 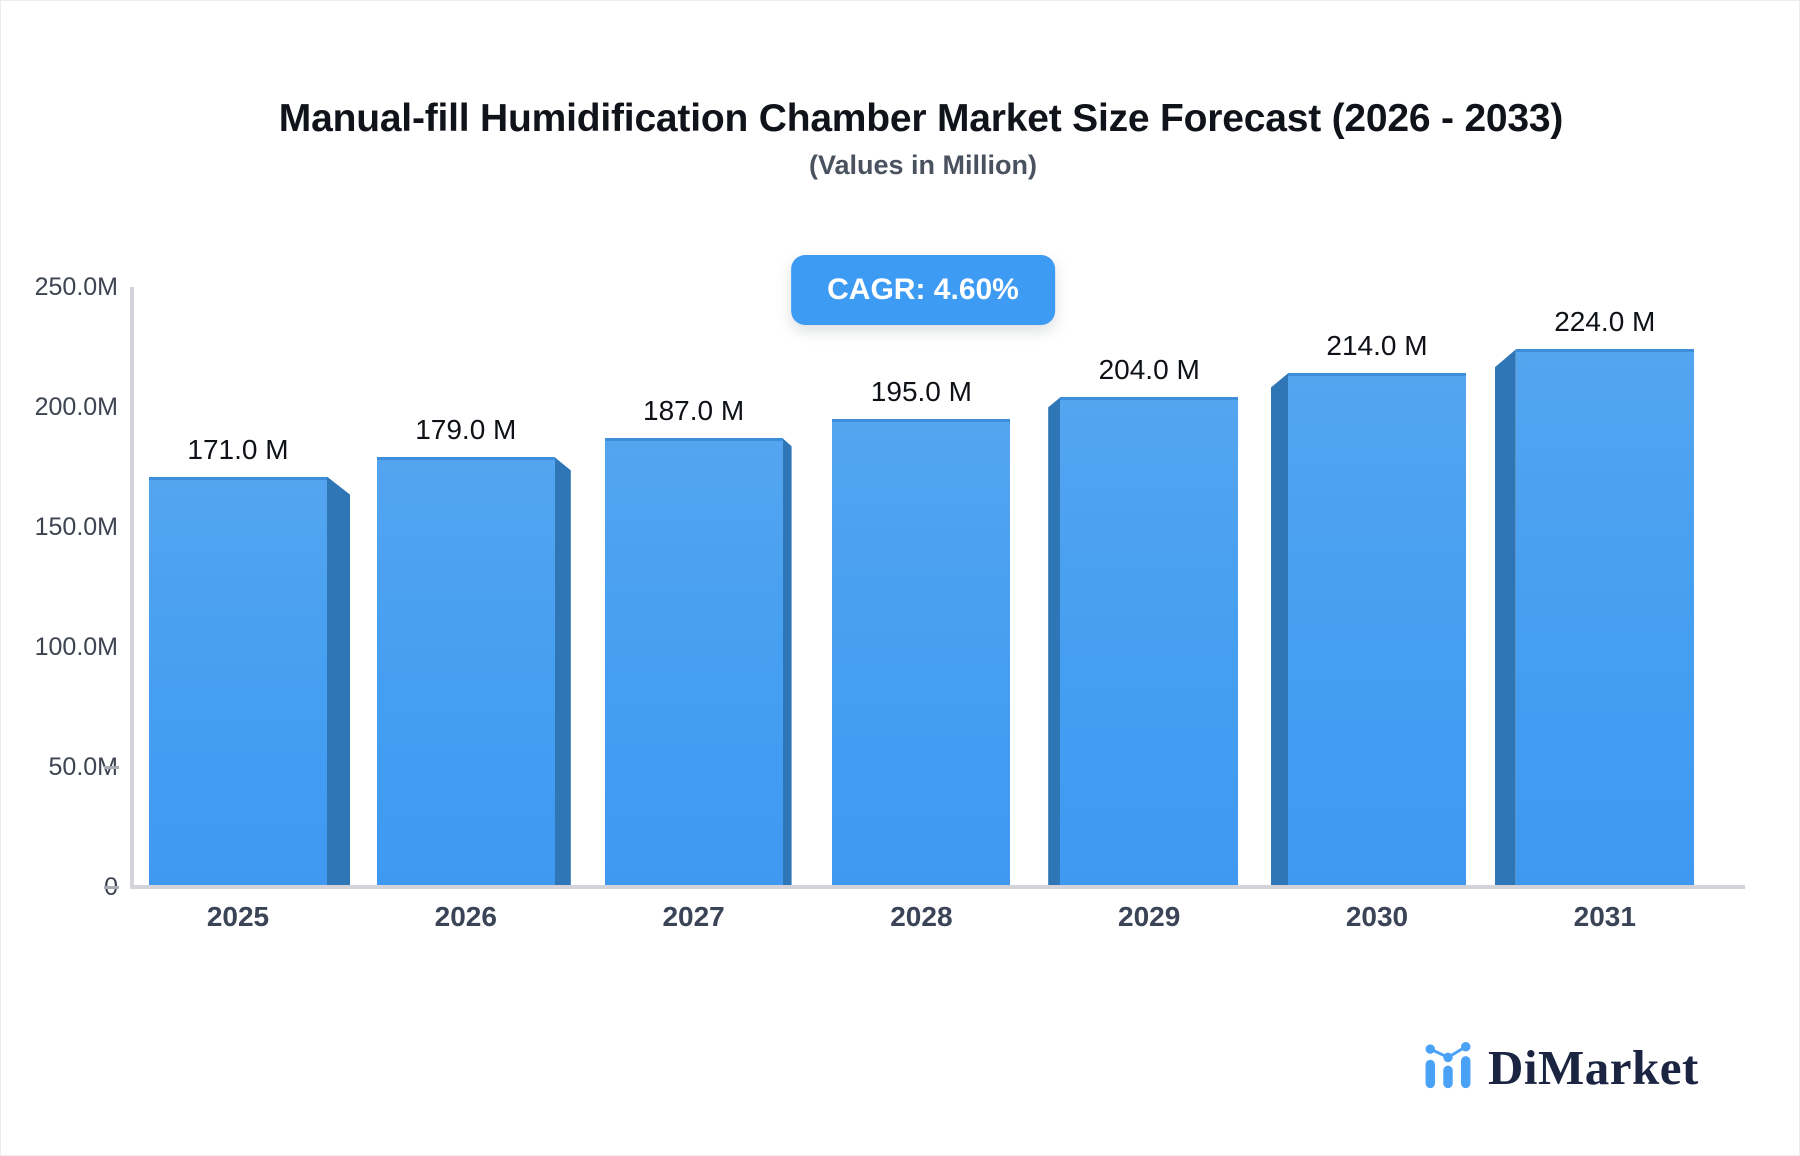 What do you see at coordinates (238, 449) in the screenshot?
I see `bar-value-label: 171.0 M` at bounding box center [238, 449].